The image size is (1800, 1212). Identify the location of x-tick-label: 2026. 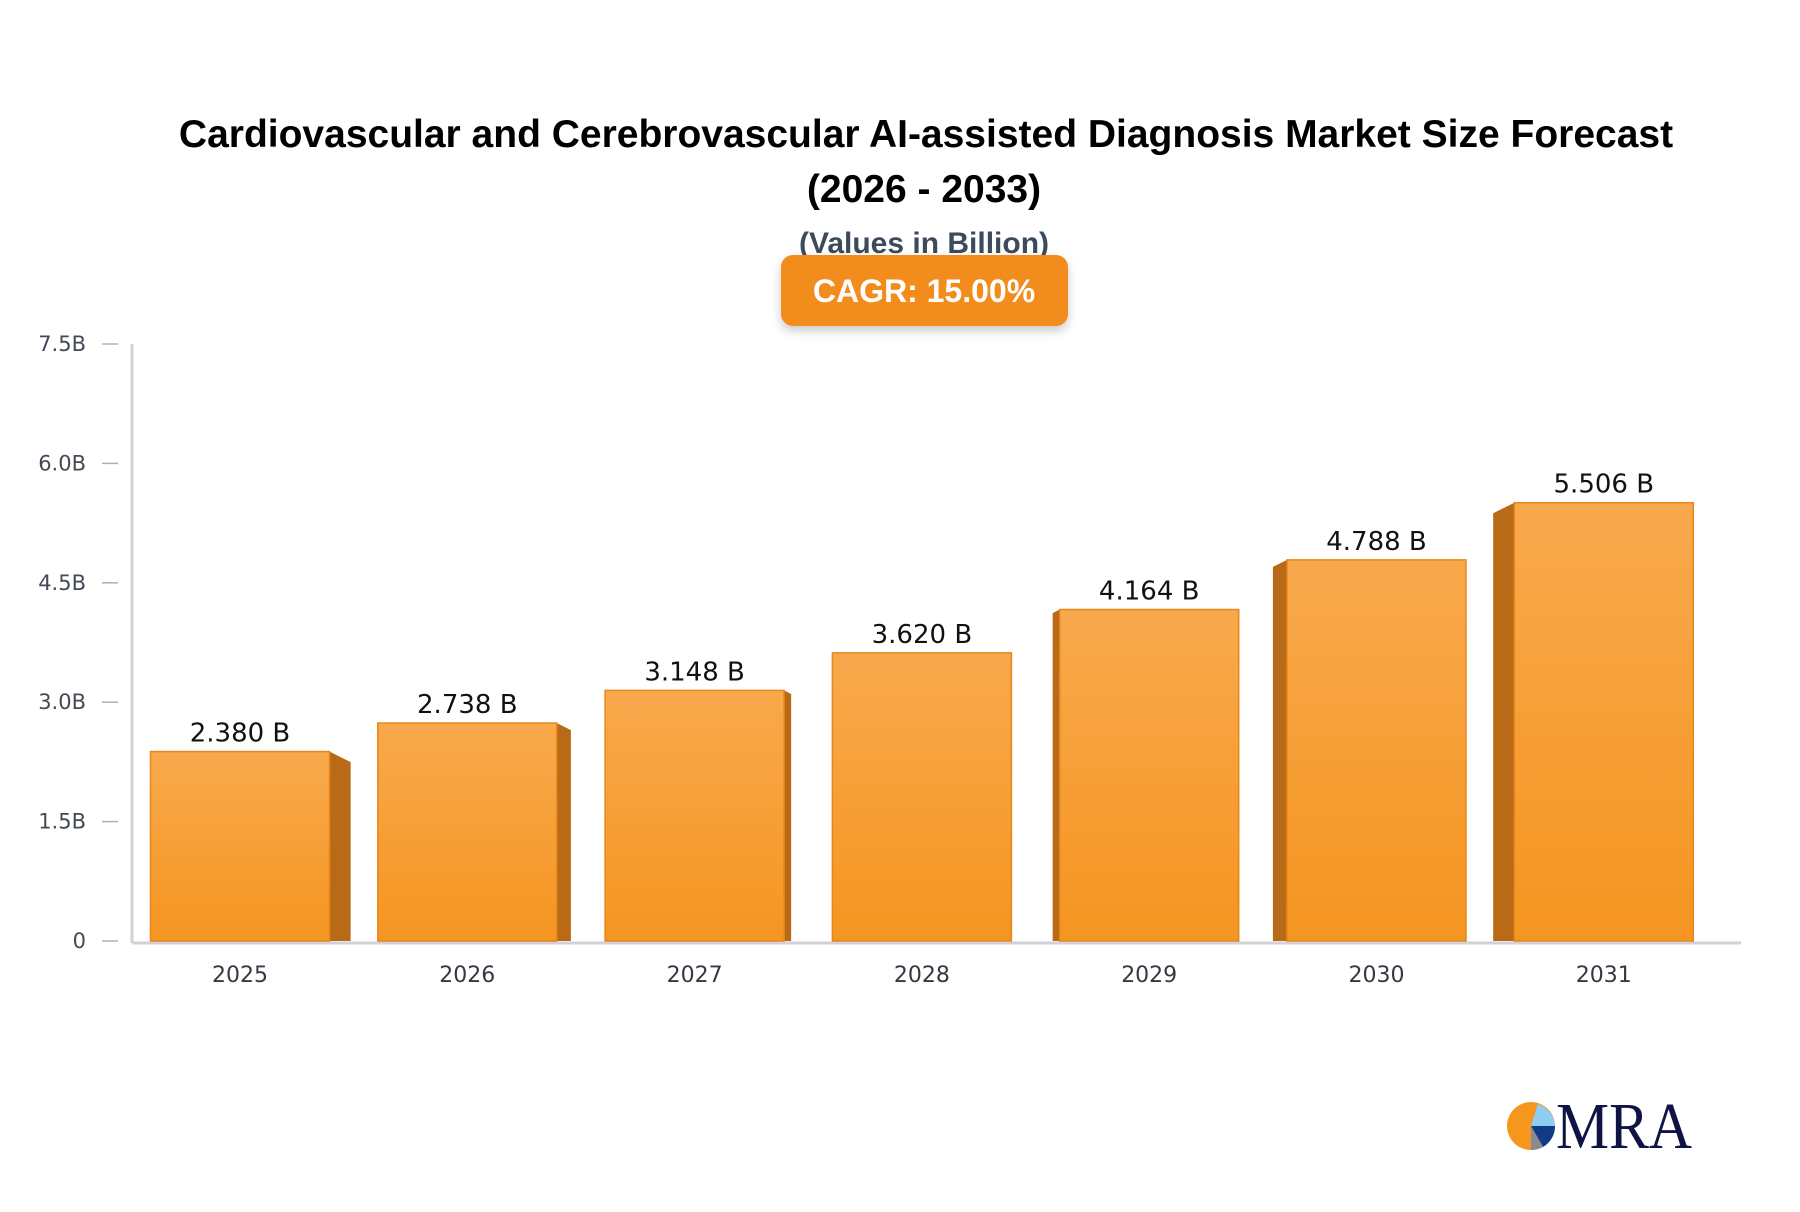
(467, 975).